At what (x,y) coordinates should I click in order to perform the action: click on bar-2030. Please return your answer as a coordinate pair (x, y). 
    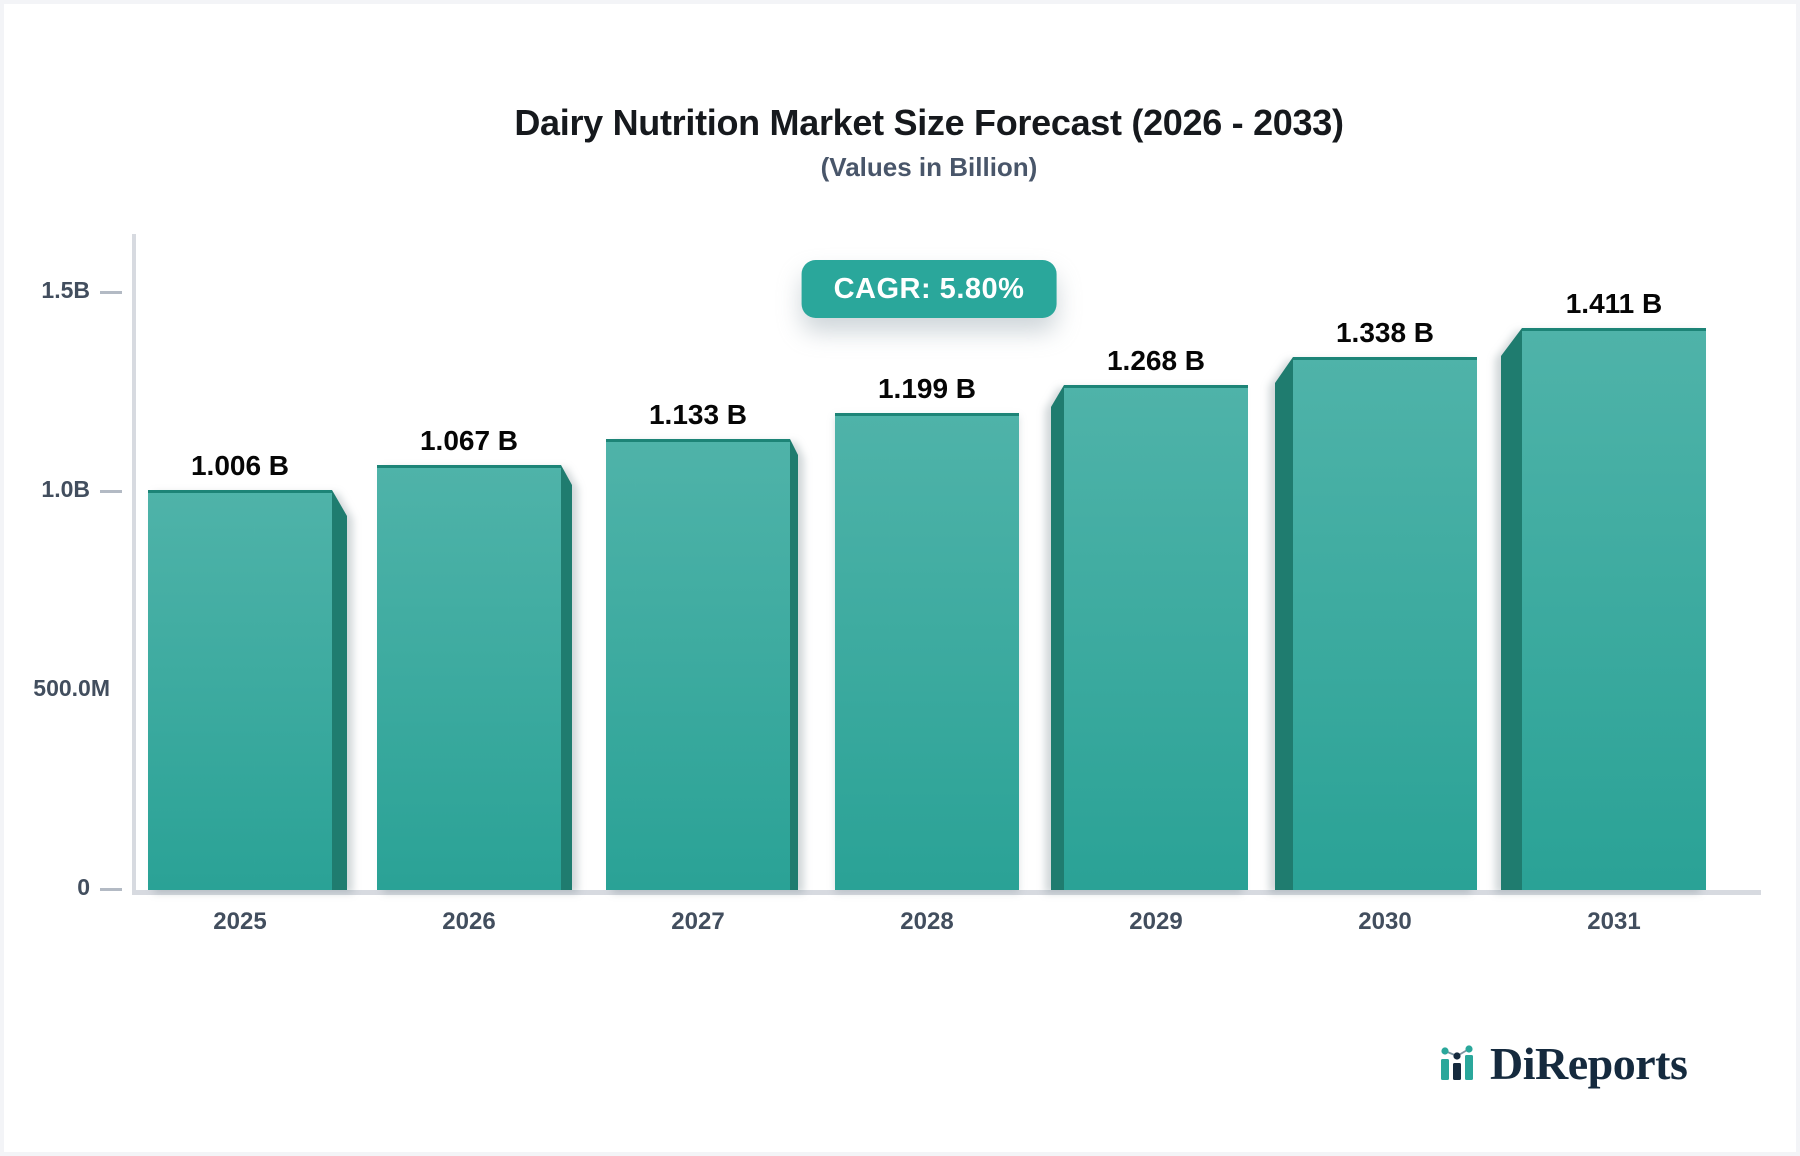
    Looking at the image, I should click on (1376, 623).